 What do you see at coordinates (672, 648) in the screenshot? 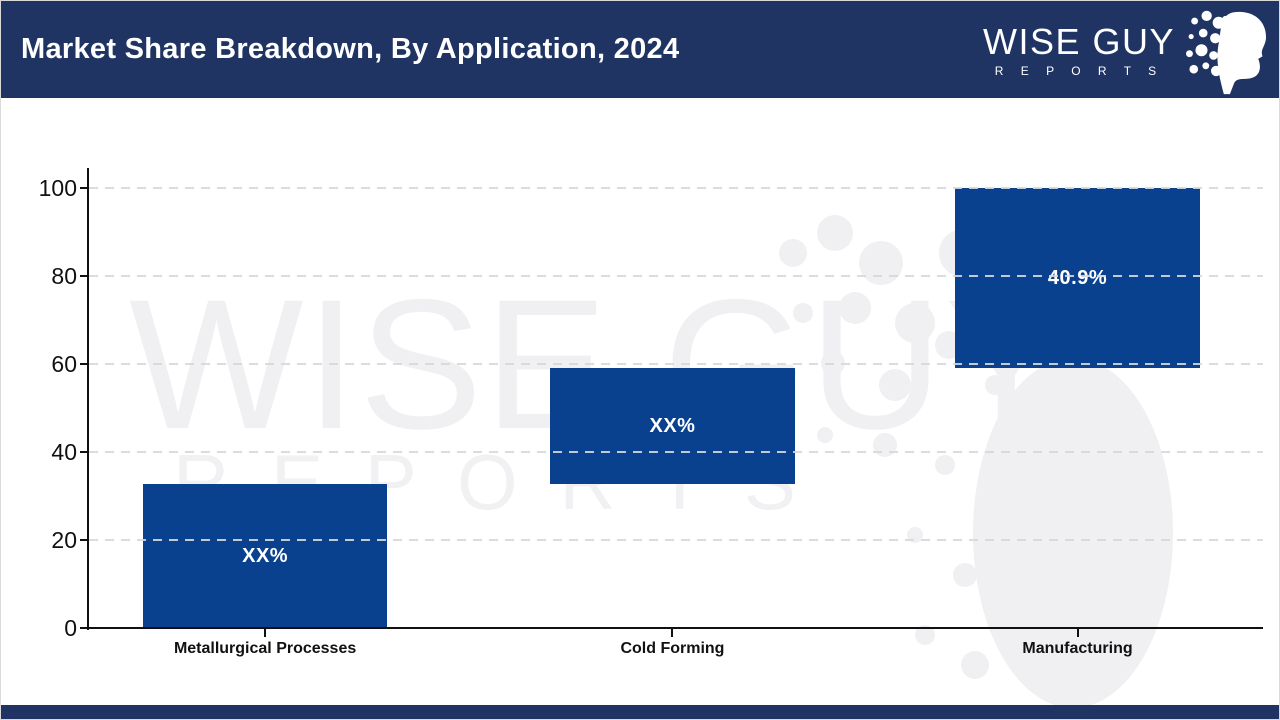
I see `x-axis-category-label-1: Cold Forming` at bounding box center [672, 648].